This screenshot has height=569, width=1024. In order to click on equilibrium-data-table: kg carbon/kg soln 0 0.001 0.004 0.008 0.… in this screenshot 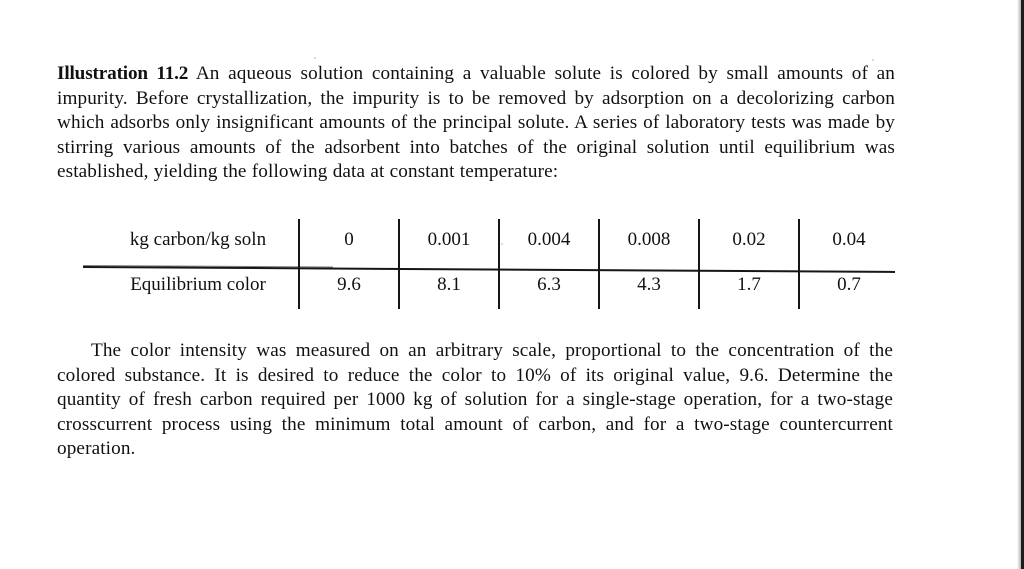, I will do `click(498, 263)`.